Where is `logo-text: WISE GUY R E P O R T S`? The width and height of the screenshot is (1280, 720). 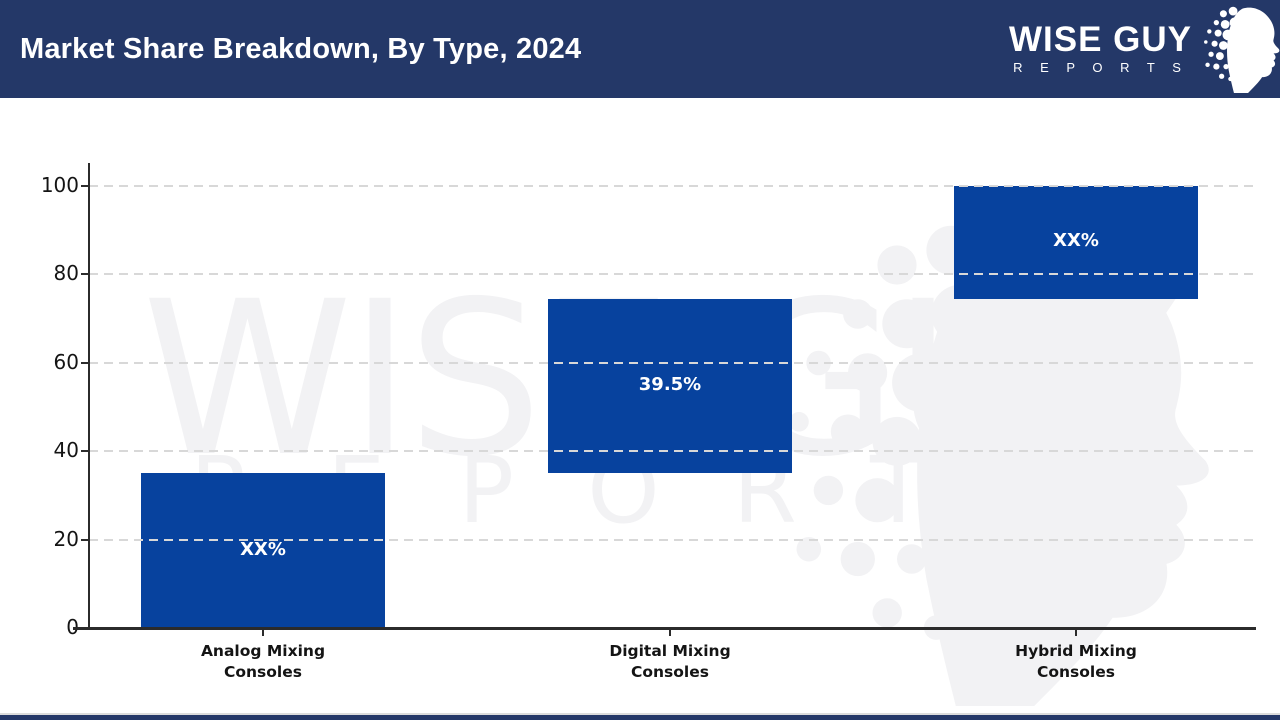
logo-text: WISE GUY R E P O R T S is located at coordinates (1100, 47).